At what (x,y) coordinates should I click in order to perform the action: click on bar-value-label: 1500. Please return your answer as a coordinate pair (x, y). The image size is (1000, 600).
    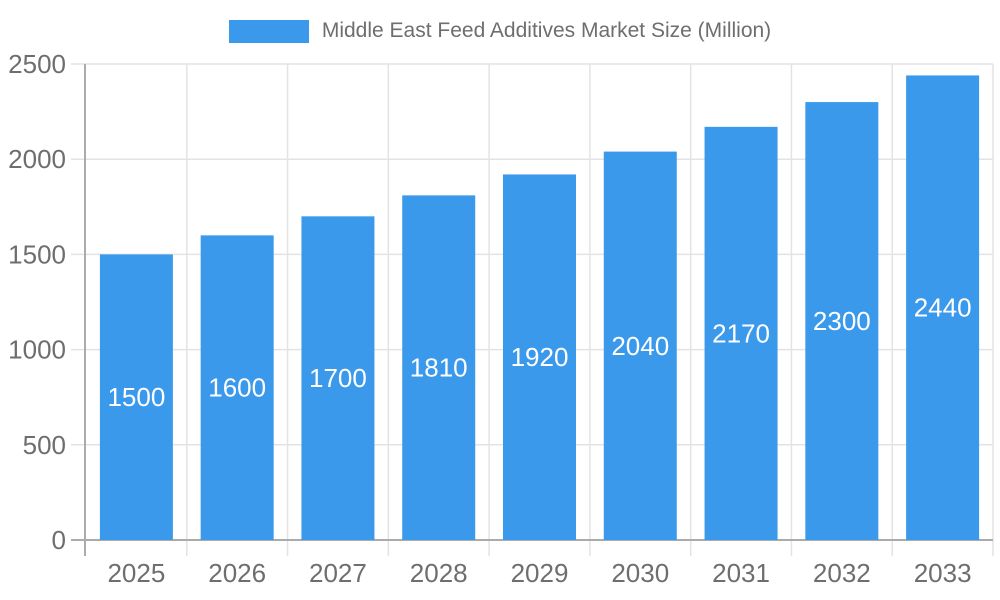
    Looking at the image, I should click on (136, 397).